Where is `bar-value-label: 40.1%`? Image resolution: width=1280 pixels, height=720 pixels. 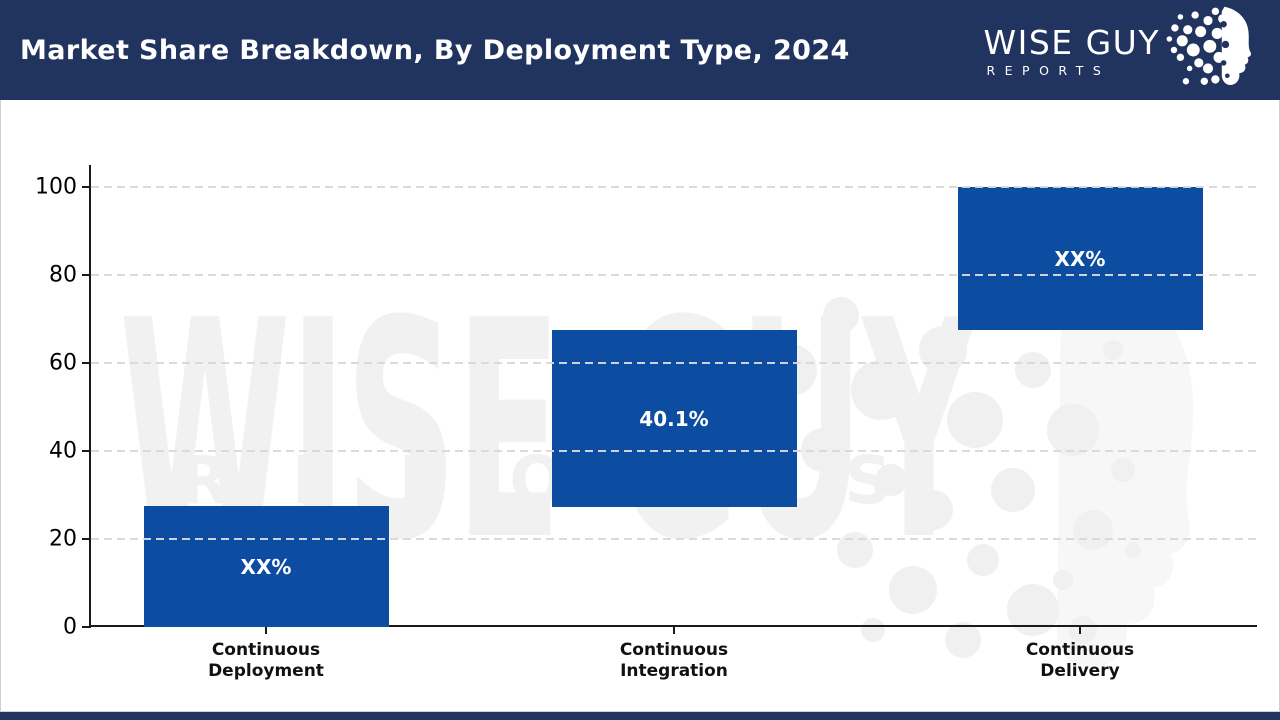 bar-value-label: 40.1% is located at coordinates (674, 418).